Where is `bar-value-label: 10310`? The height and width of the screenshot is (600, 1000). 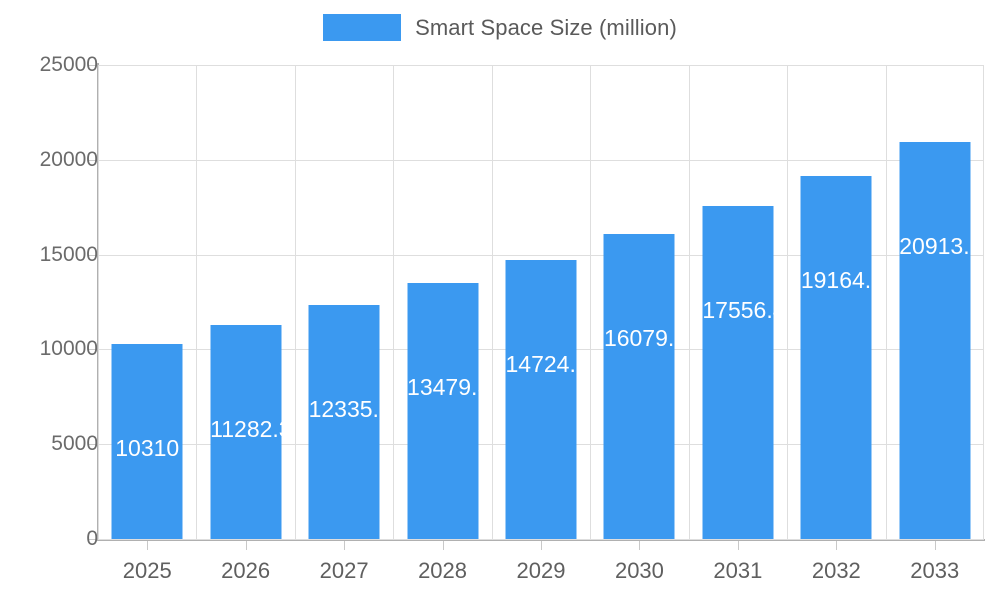 bar-value-label: 10310 is located at coordinates (147, 448).